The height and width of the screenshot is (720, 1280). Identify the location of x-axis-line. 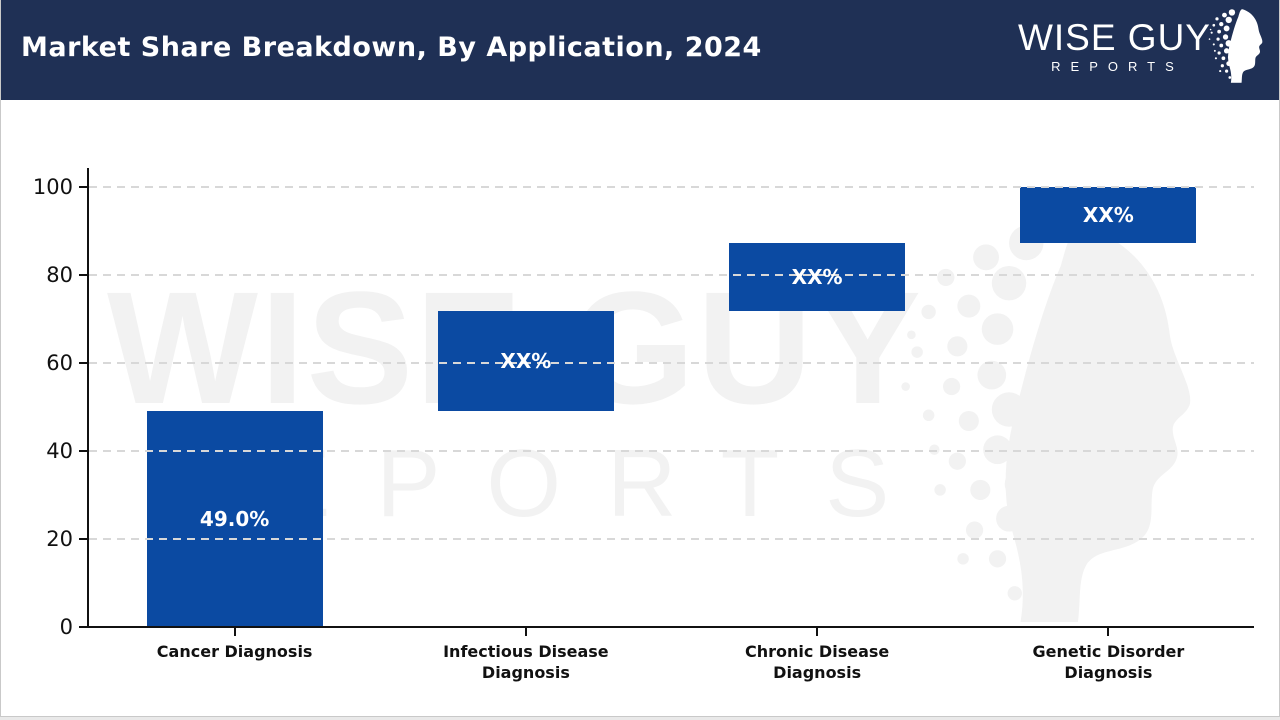
(670, 627).